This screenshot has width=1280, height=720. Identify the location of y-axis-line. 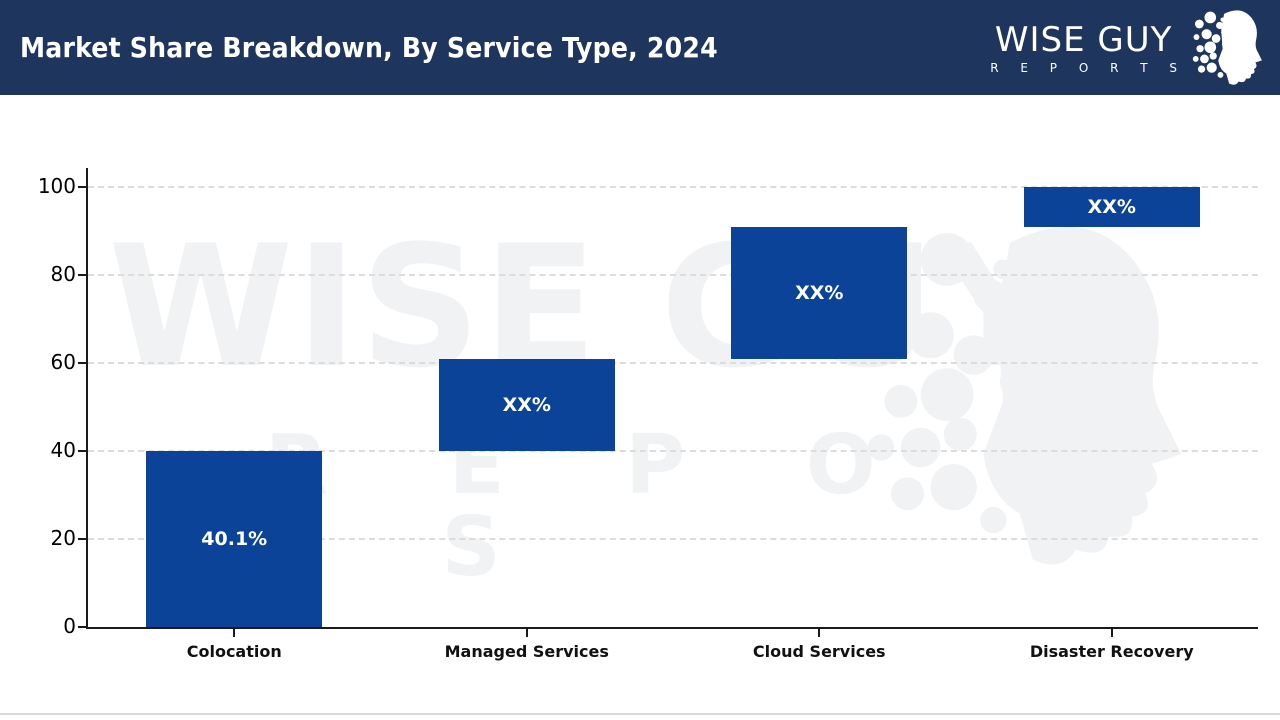
(87, 398).